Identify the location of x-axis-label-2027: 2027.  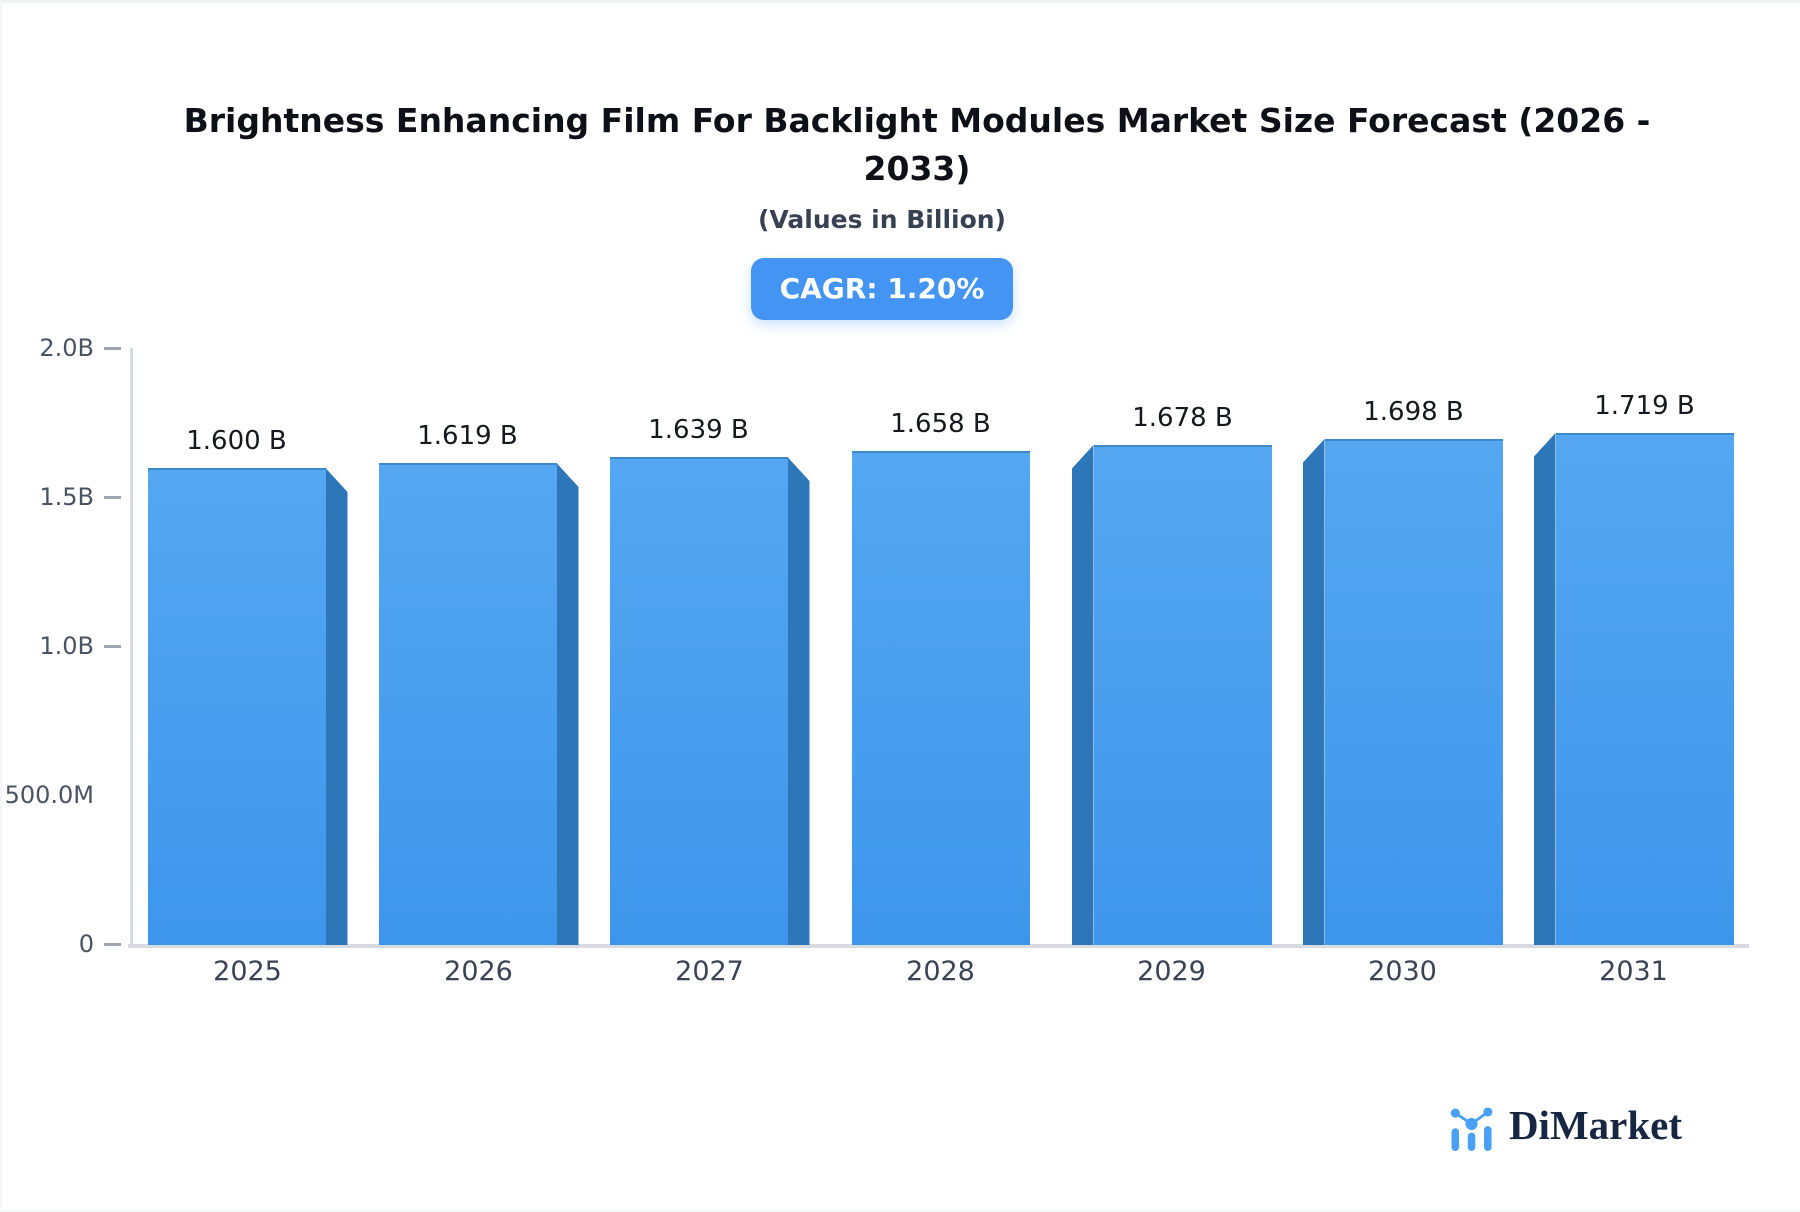
(709, 971).